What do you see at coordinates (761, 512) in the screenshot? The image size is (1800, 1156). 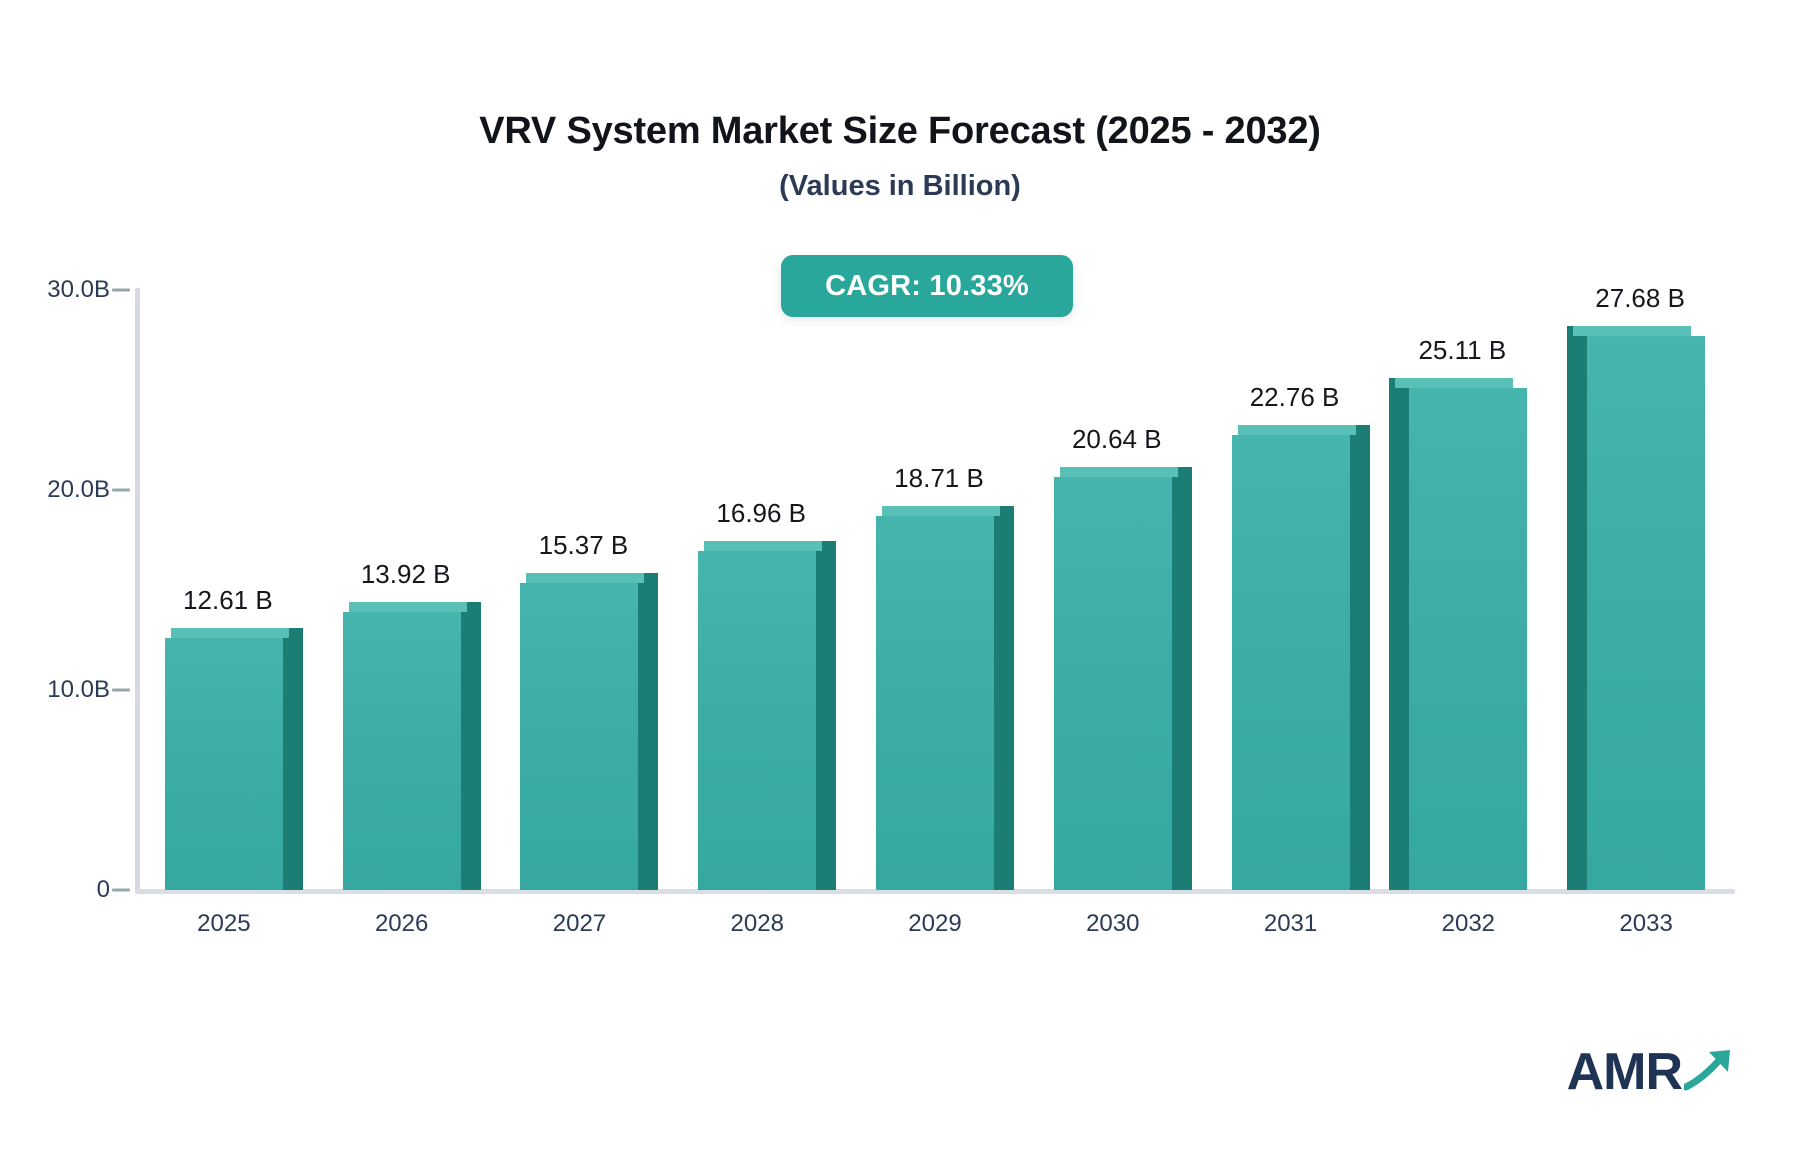 I see `bar-value-label: 16.96 B` at bounding box center [761, 512].